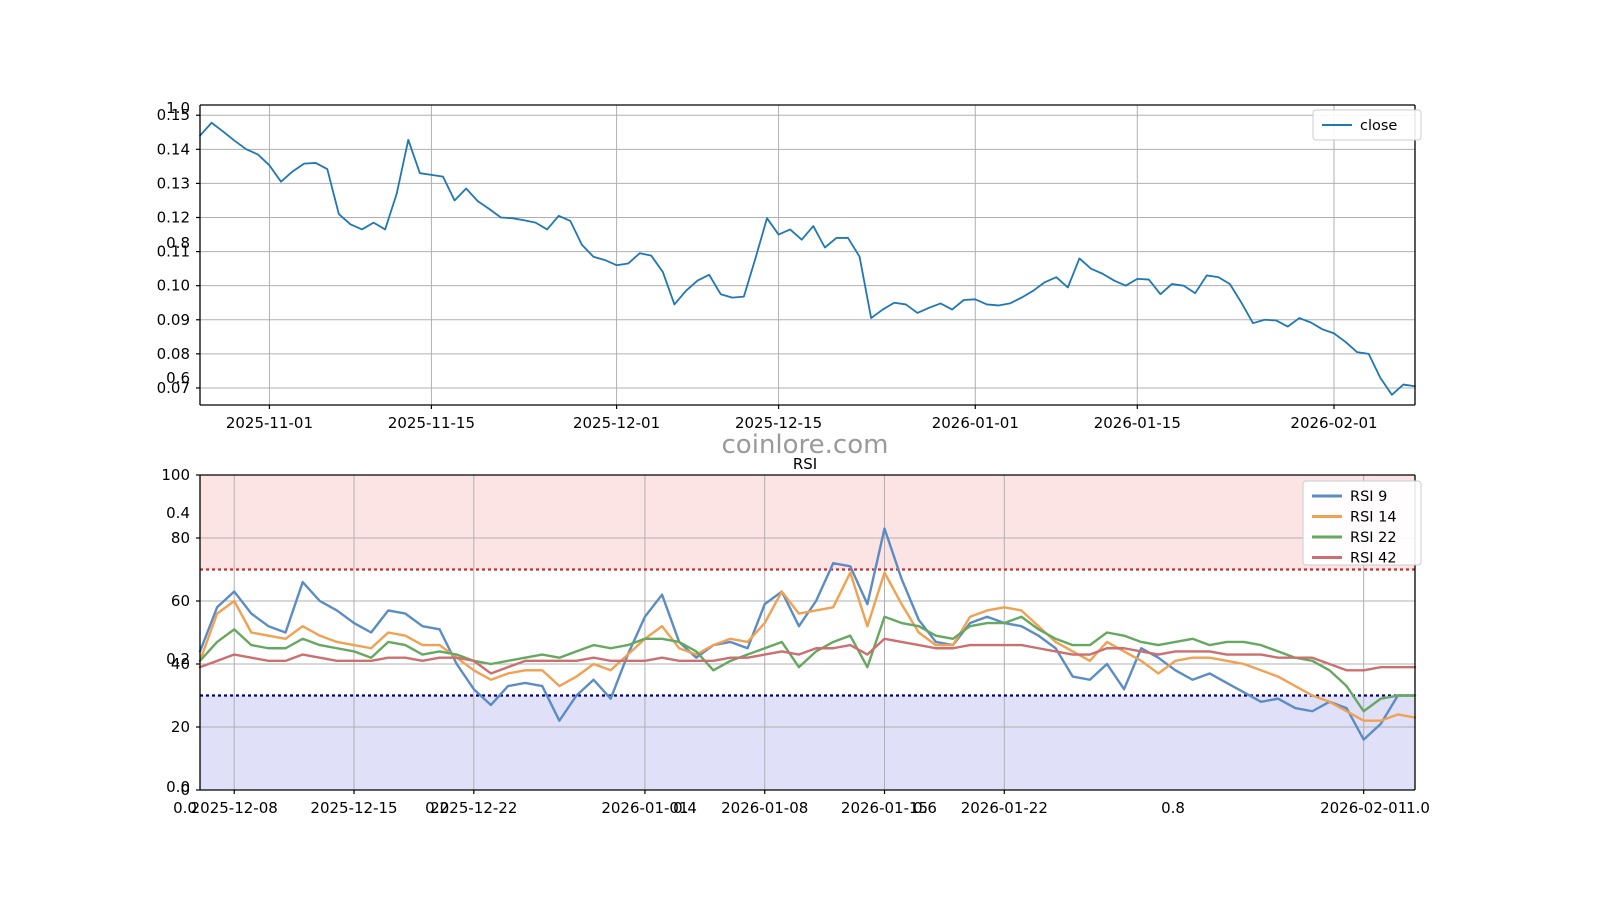 This screenshot has width=1600, height=900. I want to click on rsi-y-tick-5: 100, so click(175, 475).